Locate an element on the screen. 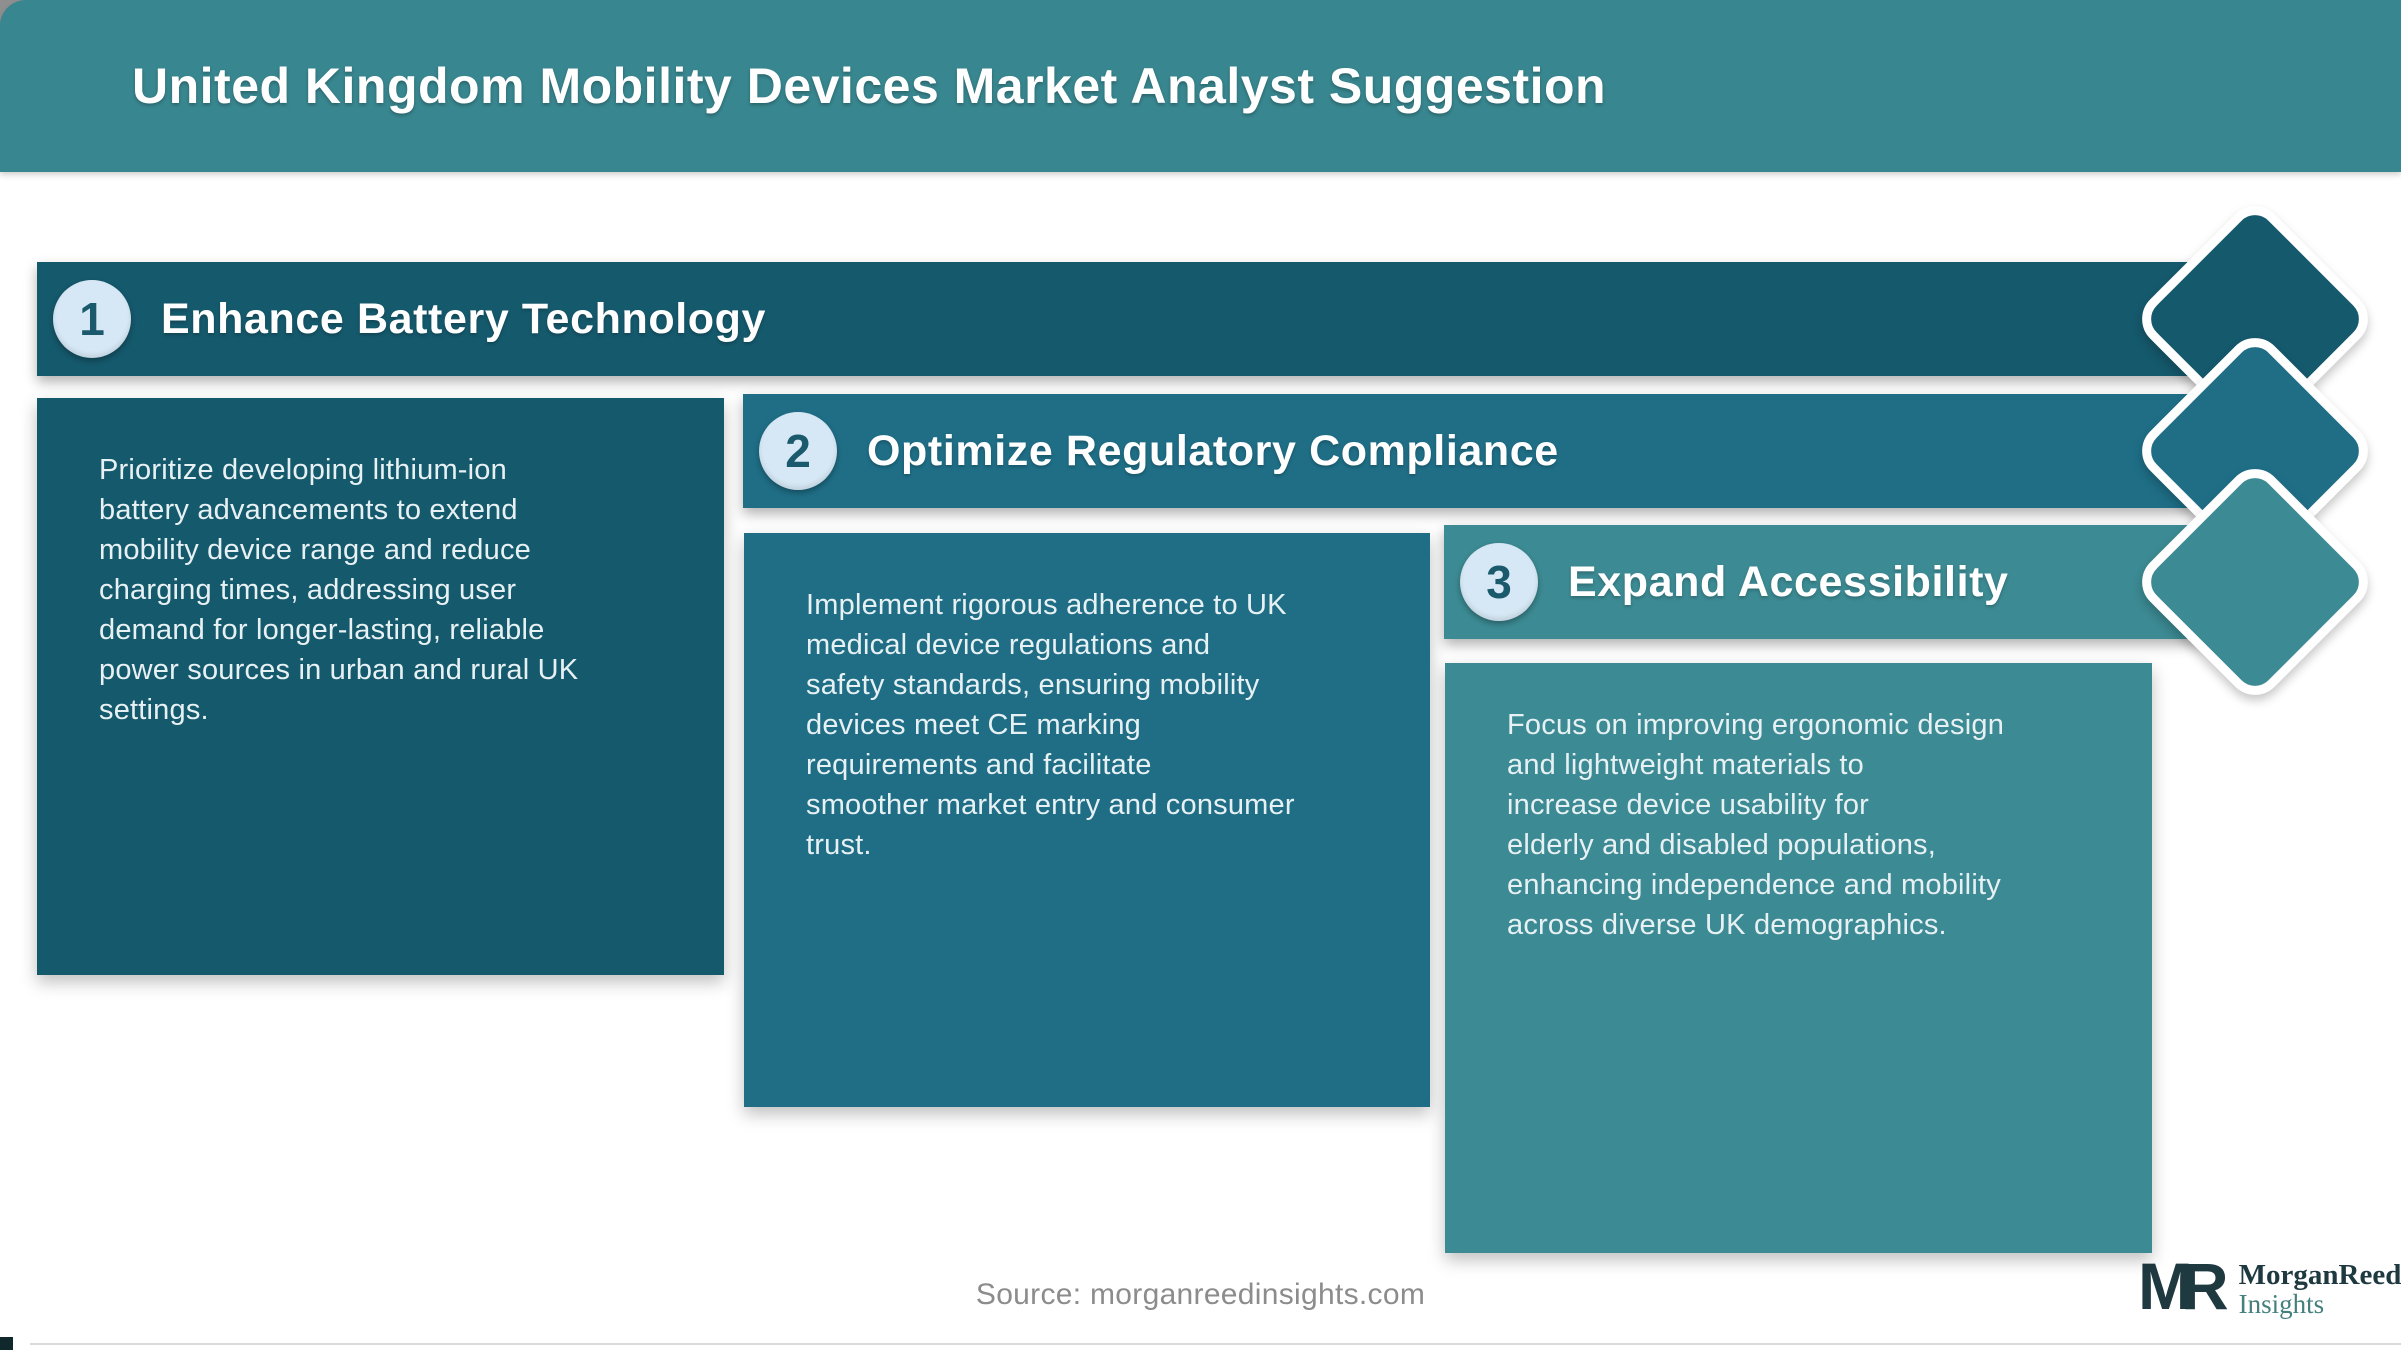  logo-name: MorganReed is located at coordinates (2319, 1275).